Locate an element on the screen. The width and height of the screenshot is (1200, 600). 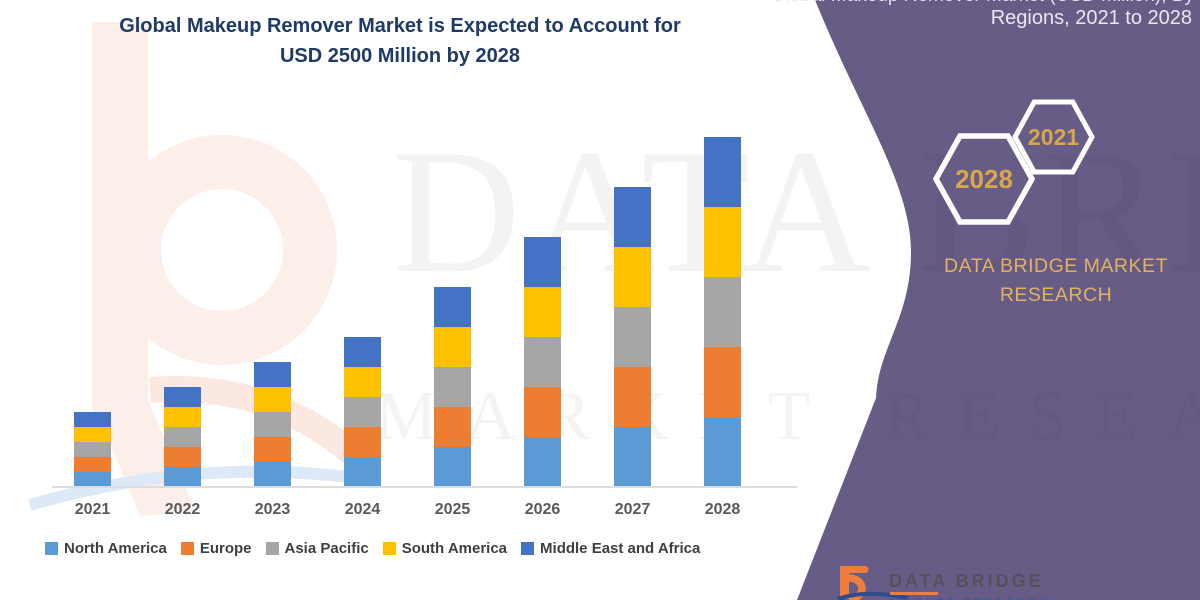
x-axis-label-2024: 2024 is located at coordinates (362, 509).